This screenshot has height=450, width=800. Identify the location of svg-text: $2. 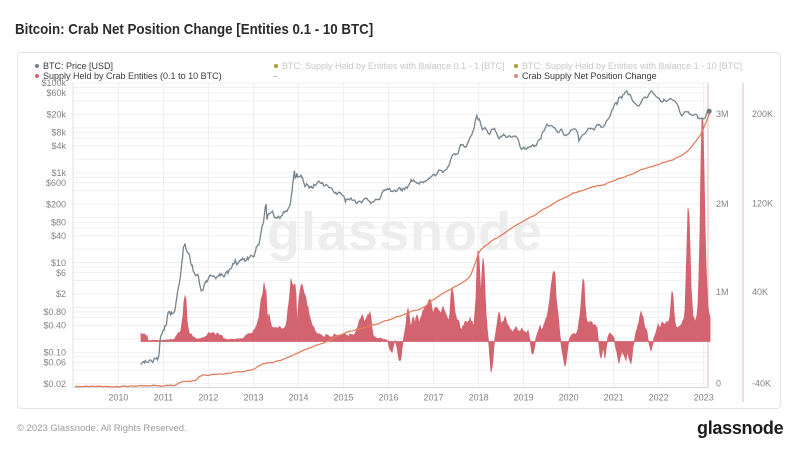
(61, 294).